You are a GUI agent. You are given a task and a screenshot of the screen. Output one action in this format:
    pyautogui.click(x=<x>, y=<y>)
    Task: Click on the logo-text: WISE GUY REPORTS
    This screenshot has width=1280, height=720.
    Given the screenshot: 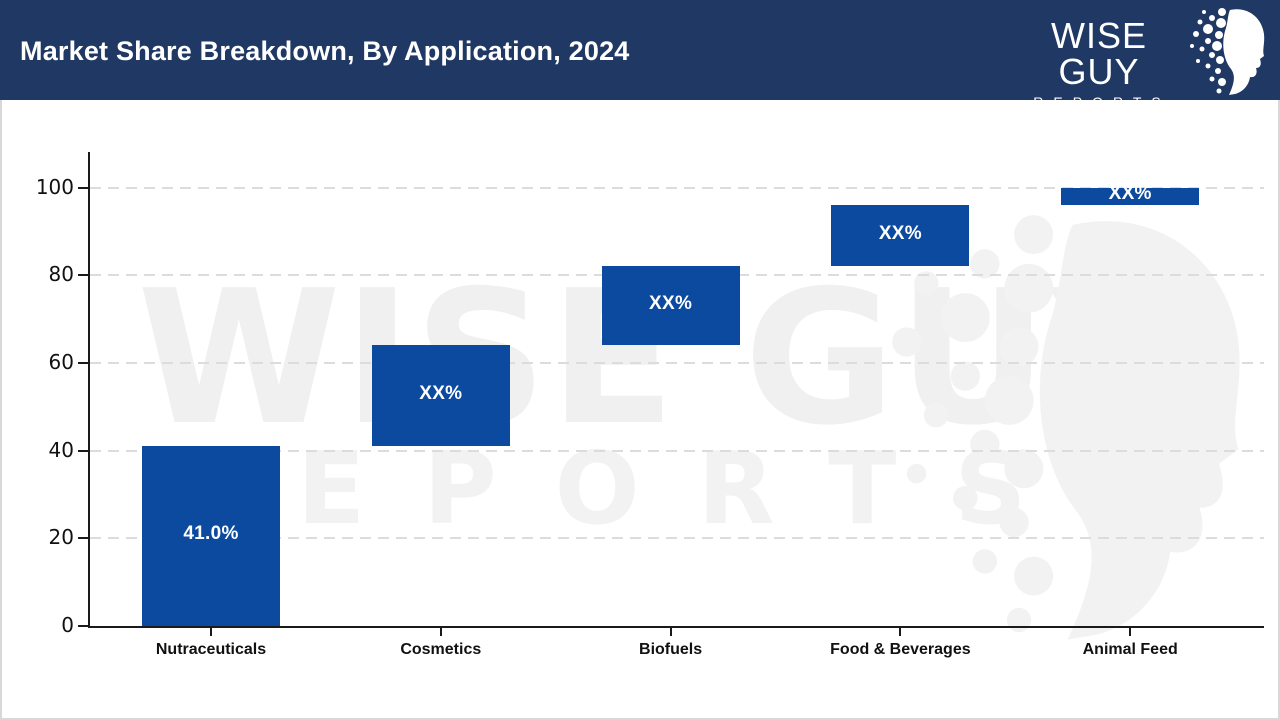 What is the action you would take?
    pyautogui.click(x=1099, y=63)
    